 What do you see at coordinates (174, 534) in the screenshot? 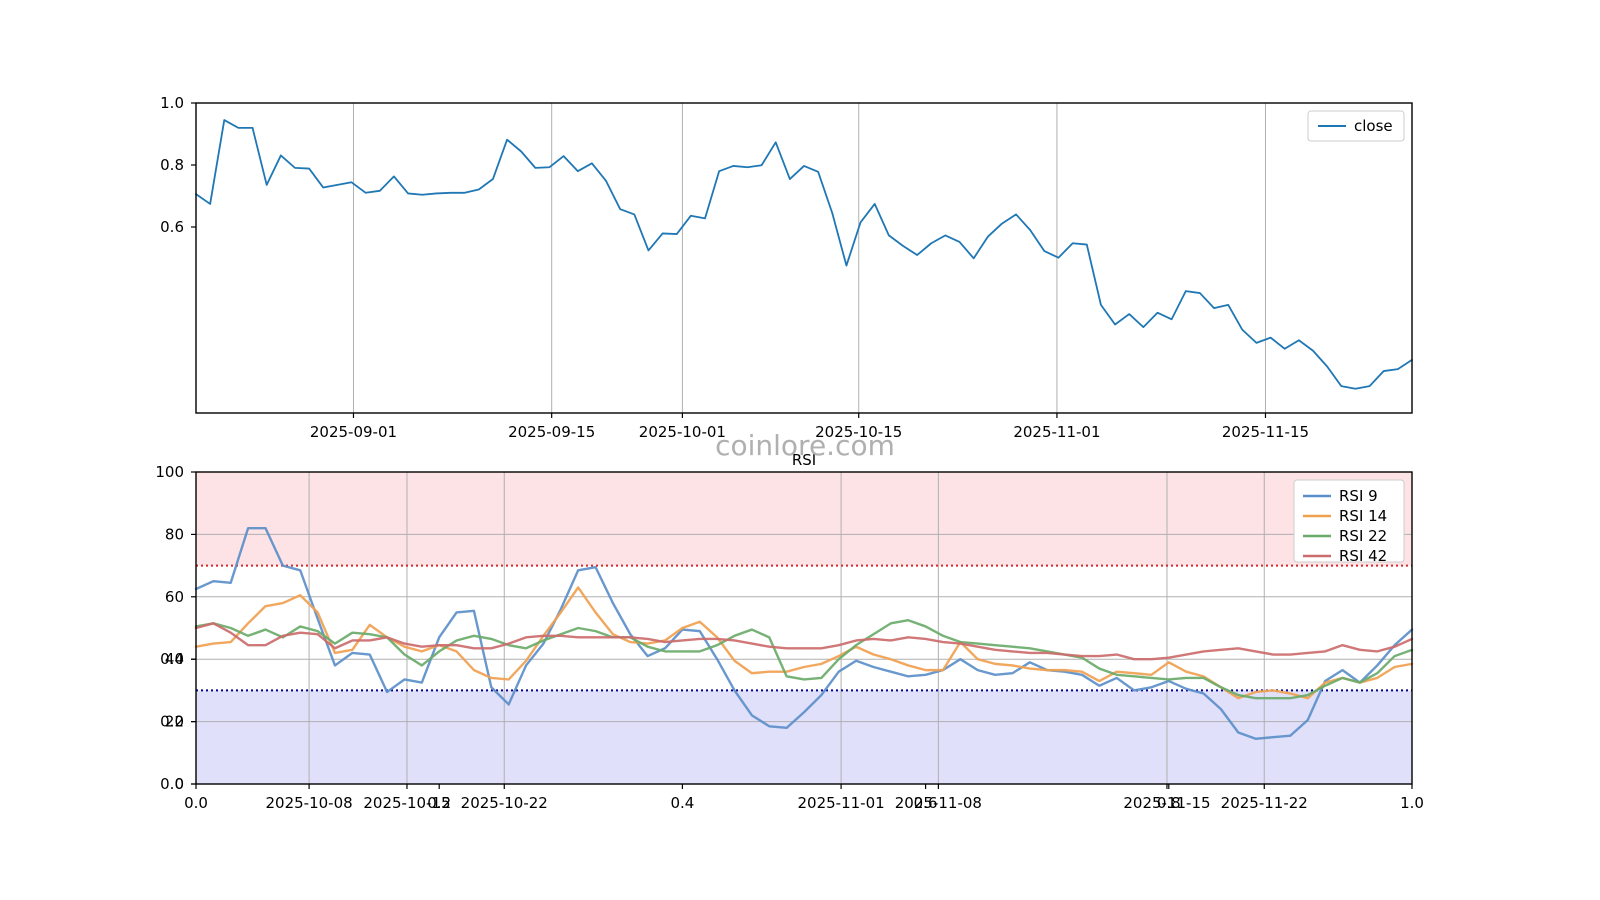
I see `rsi-y-tick-label: 80` at bounding box center [174, 534].